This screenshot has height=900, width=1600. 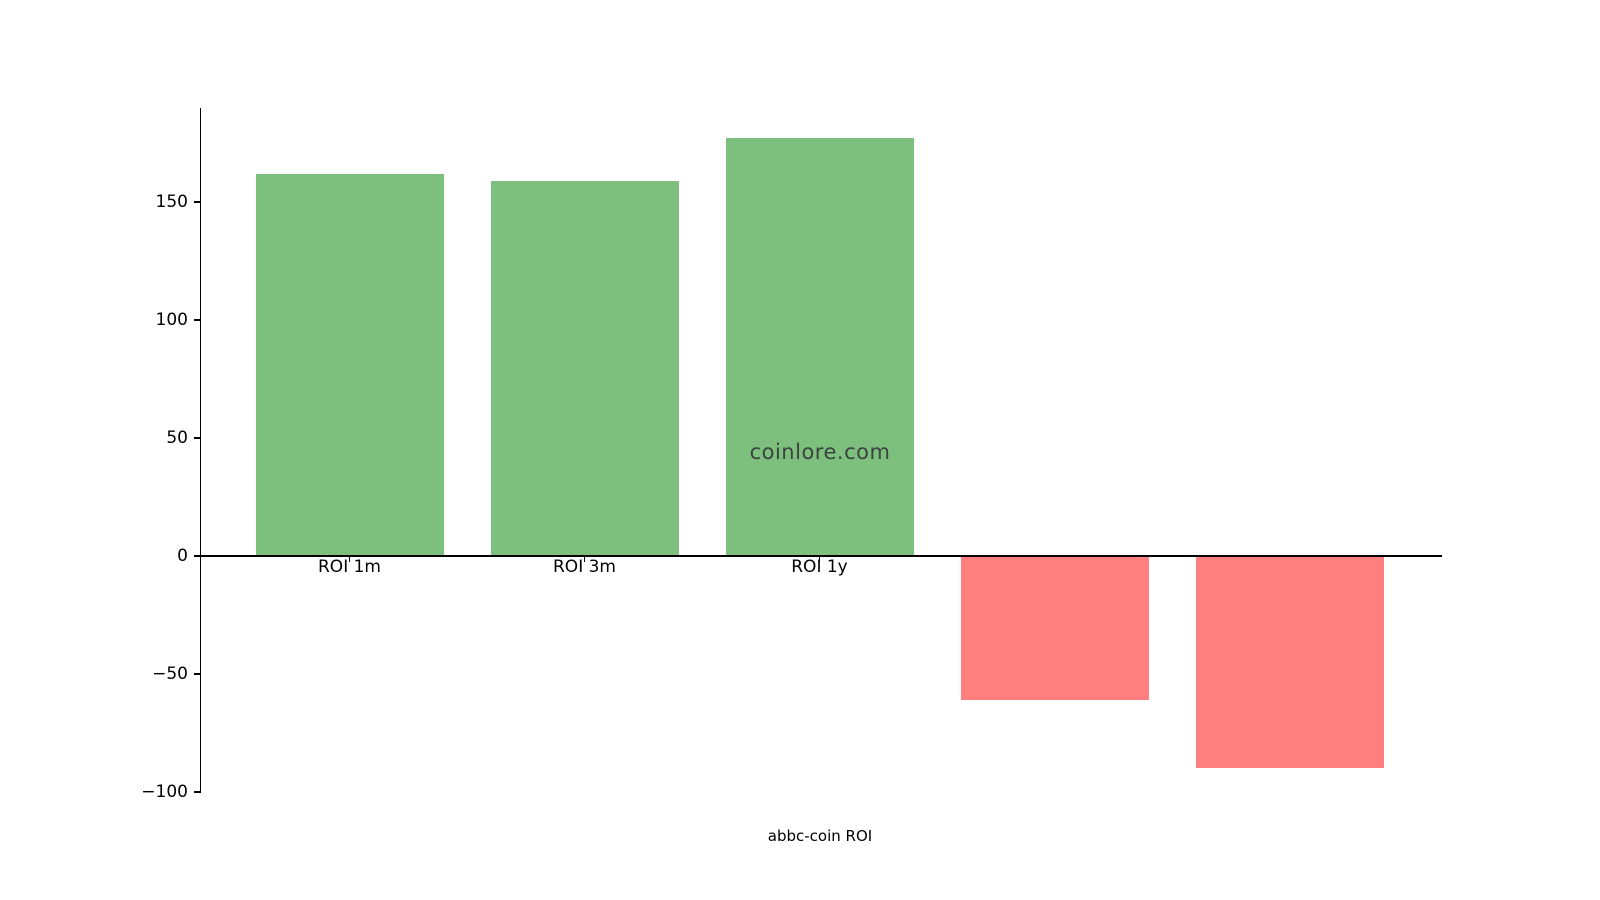 What do you see at coordinates (349, 567) in the screenshot?
I see `x-tick-label: ROI 1m` at bounding box center [349, 567].